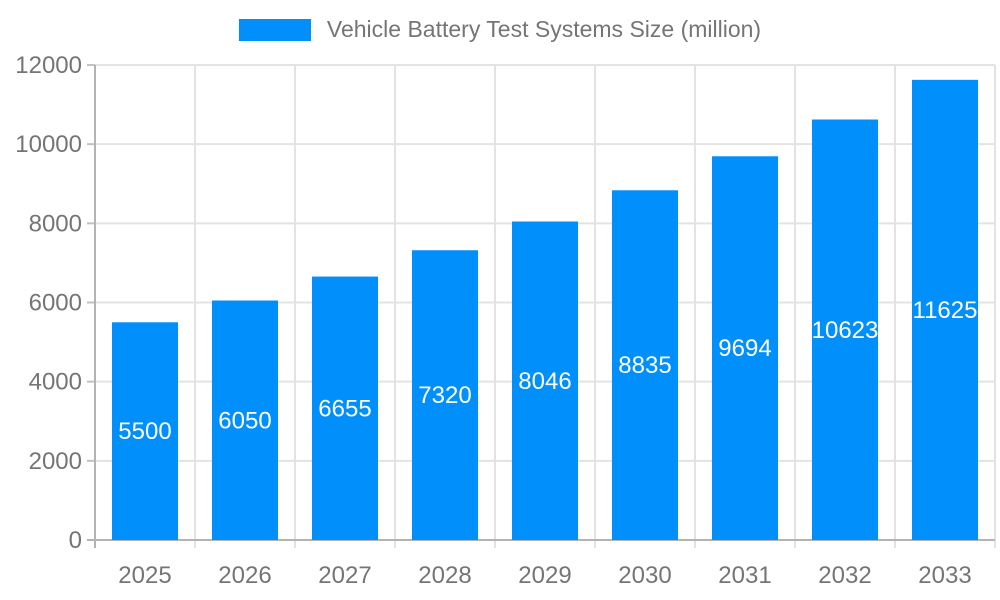 This screenshot has height=600, width=1000. What do you see at coordinates (55, 223) in the screenshot?
I see `y-axis-tick-label: 8000` at bounding box center [55, 223].